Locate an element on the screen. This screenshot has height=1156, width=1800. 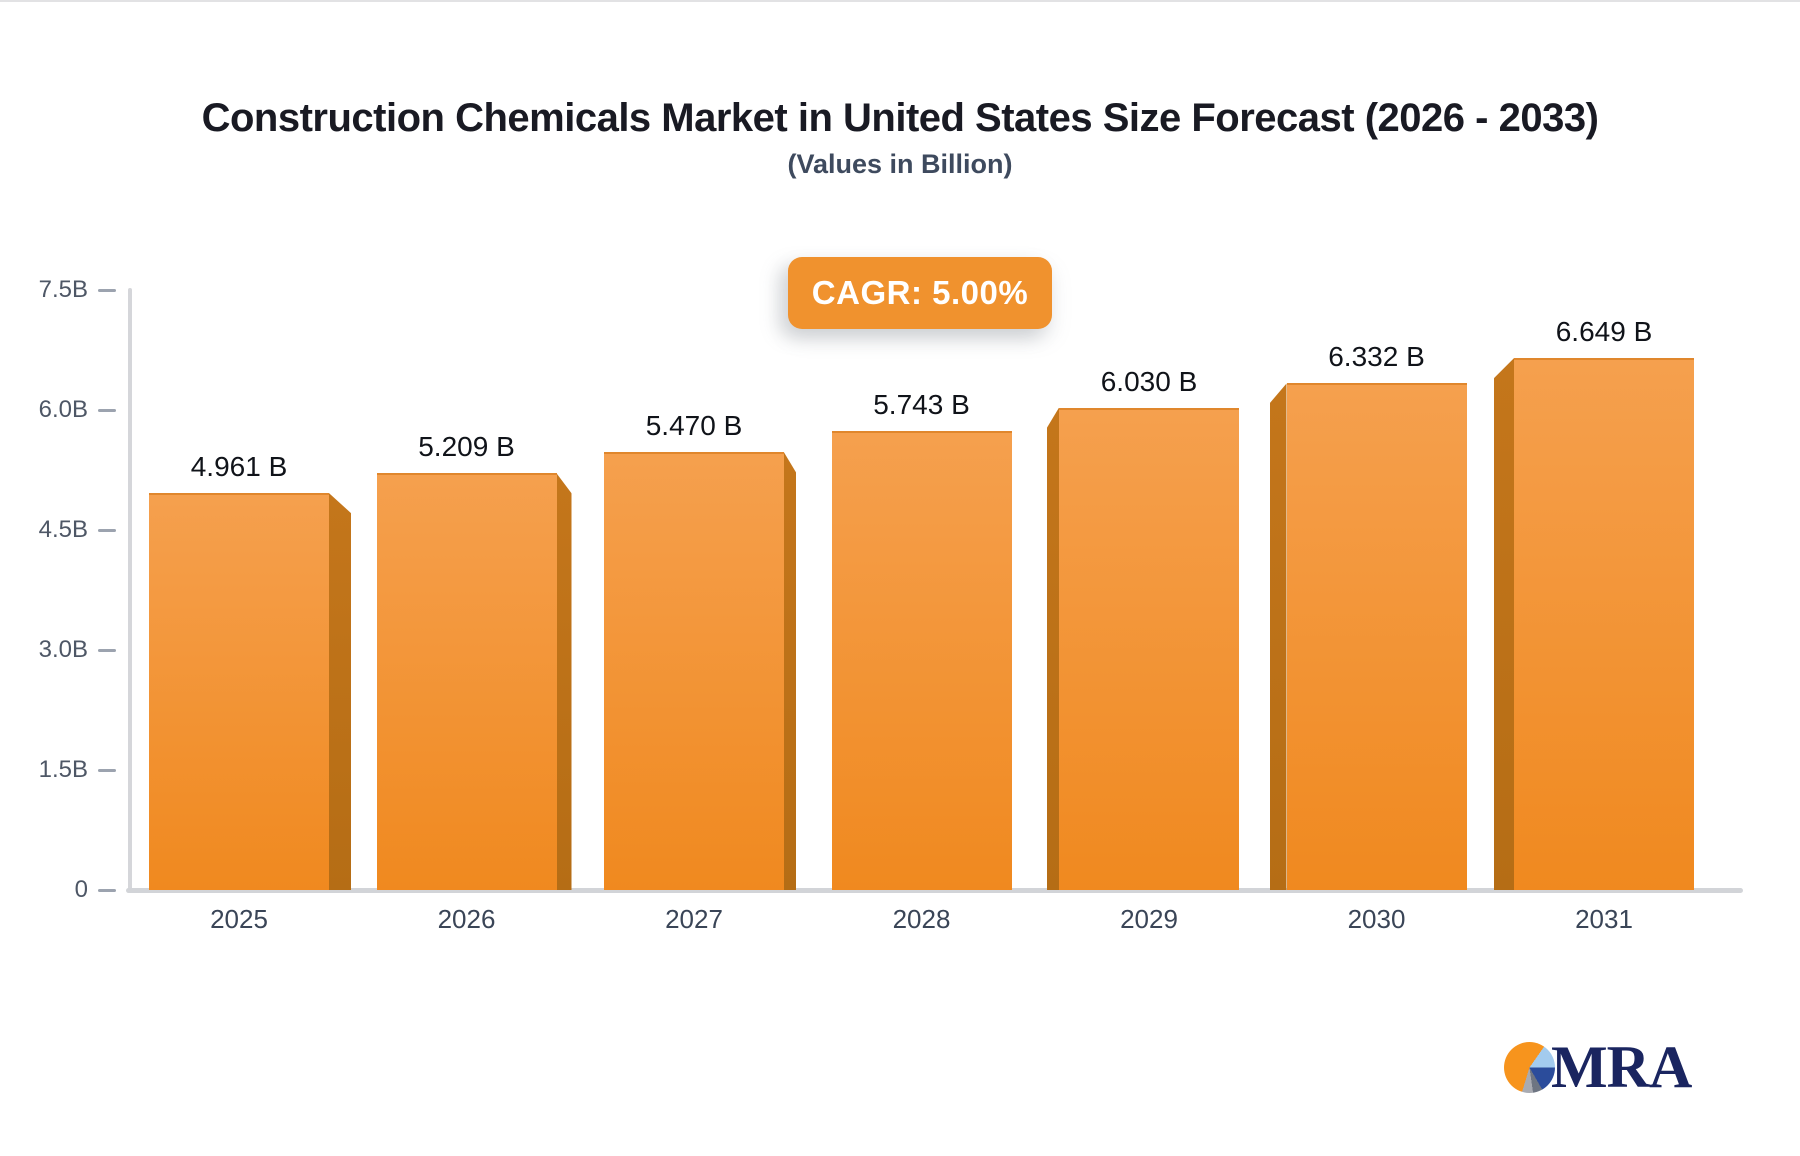
mra-logo-text: MRA is located at coordinates (1621, 1067).